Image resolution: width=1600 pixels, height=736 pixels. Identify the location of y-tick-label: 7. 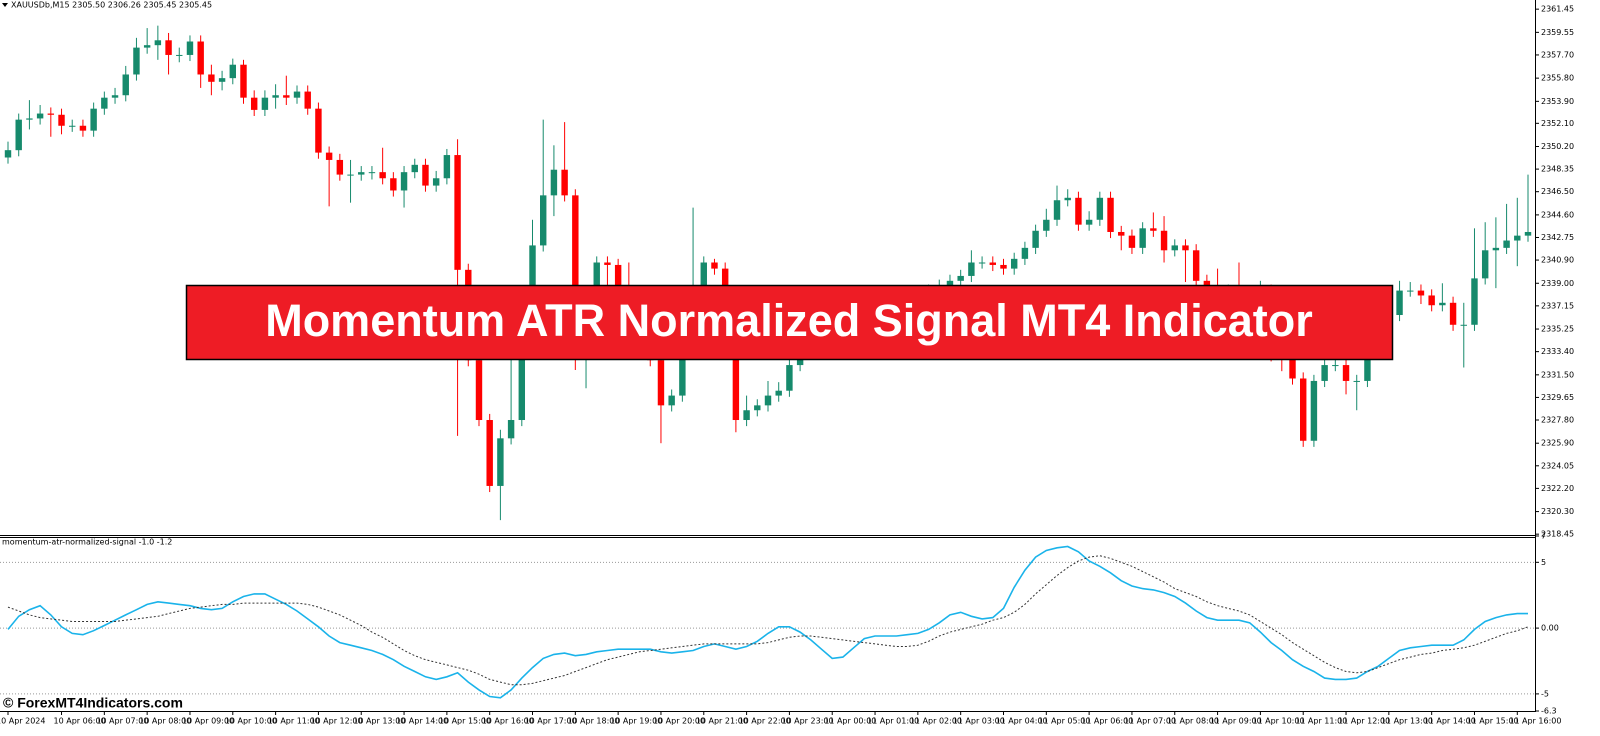
(1543, 536).